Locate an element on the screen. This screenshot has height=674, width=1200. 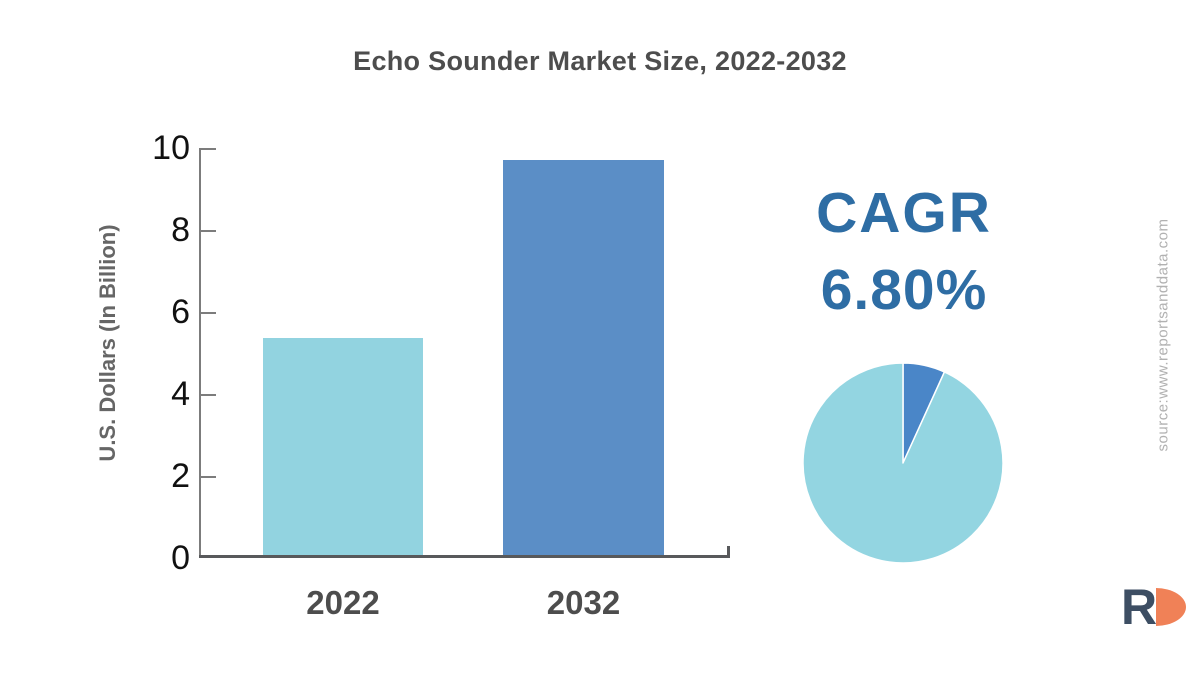
y-tick-label-6: 6 is located at coordinates (180, 312).